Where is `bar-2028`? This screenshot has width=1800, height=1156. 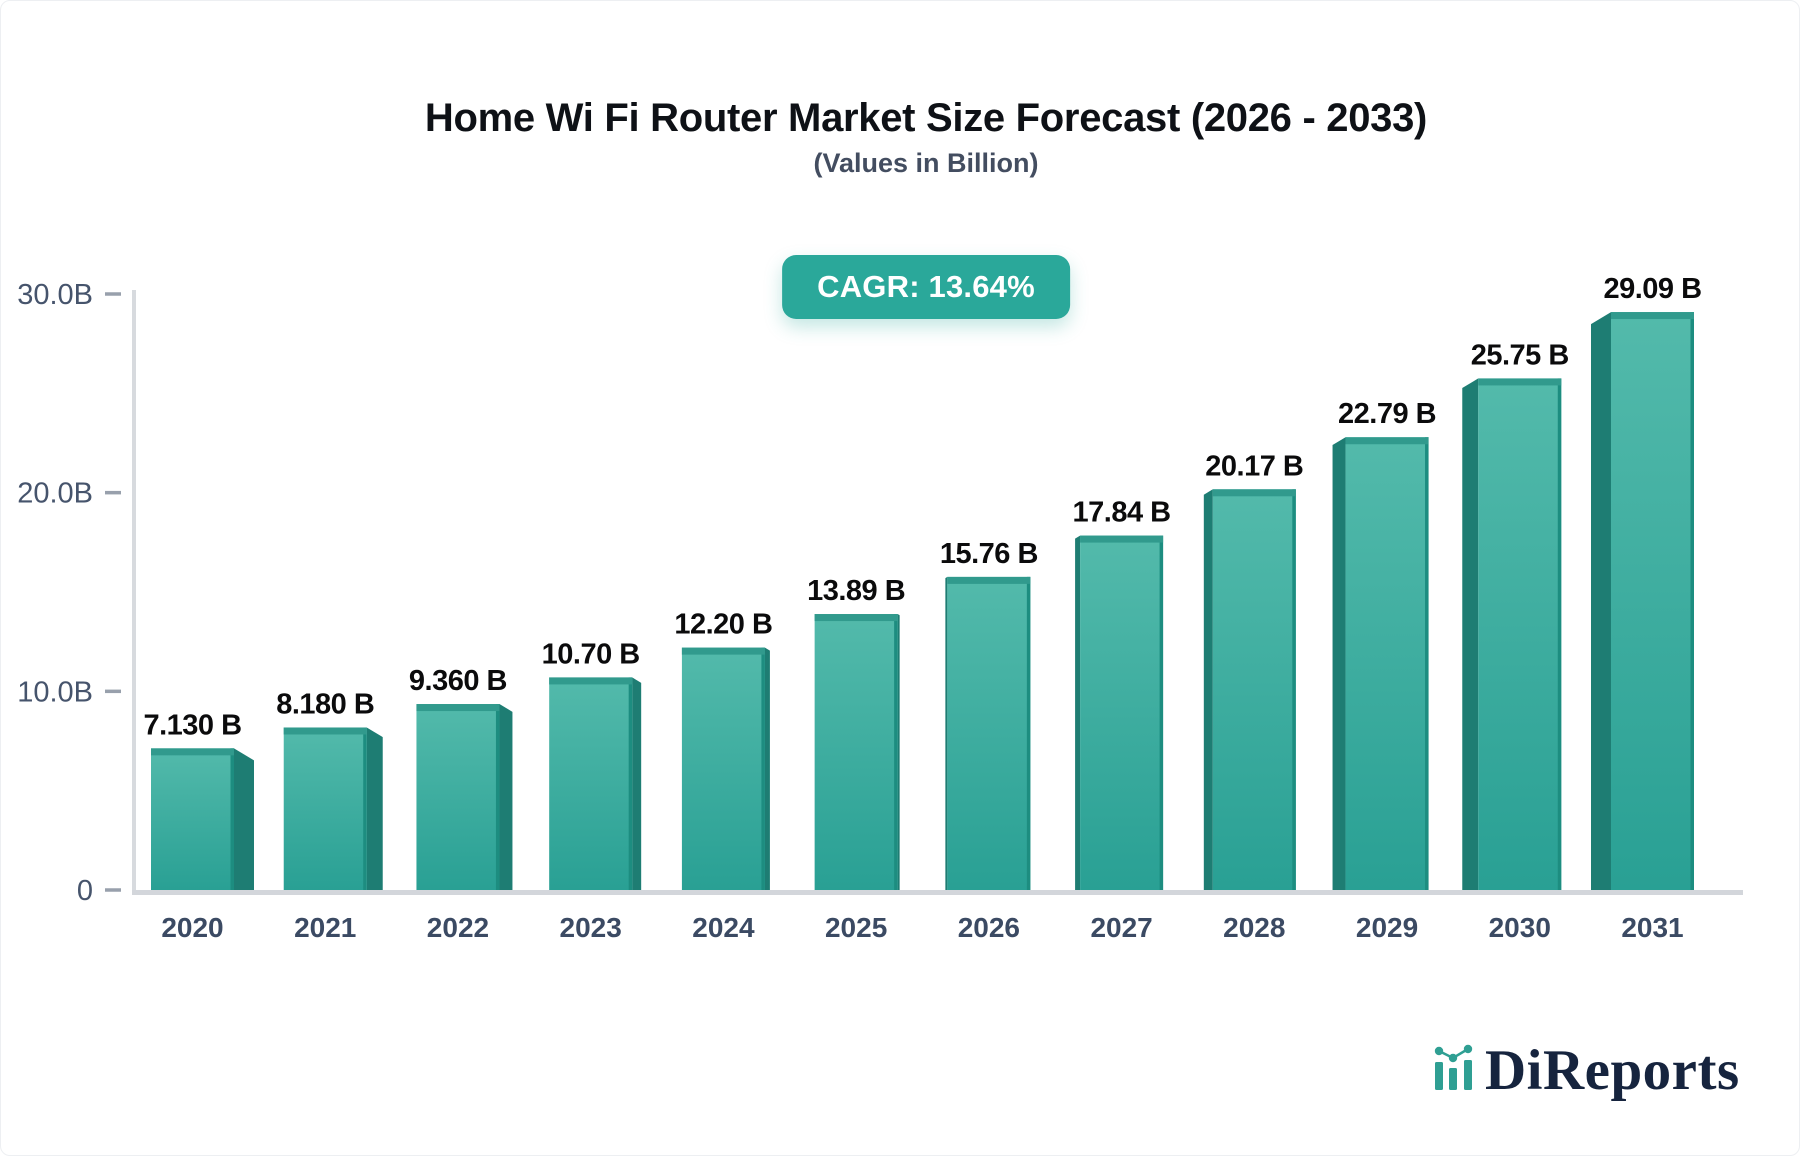 bar-2028 is located at coordinates (1249, 689).